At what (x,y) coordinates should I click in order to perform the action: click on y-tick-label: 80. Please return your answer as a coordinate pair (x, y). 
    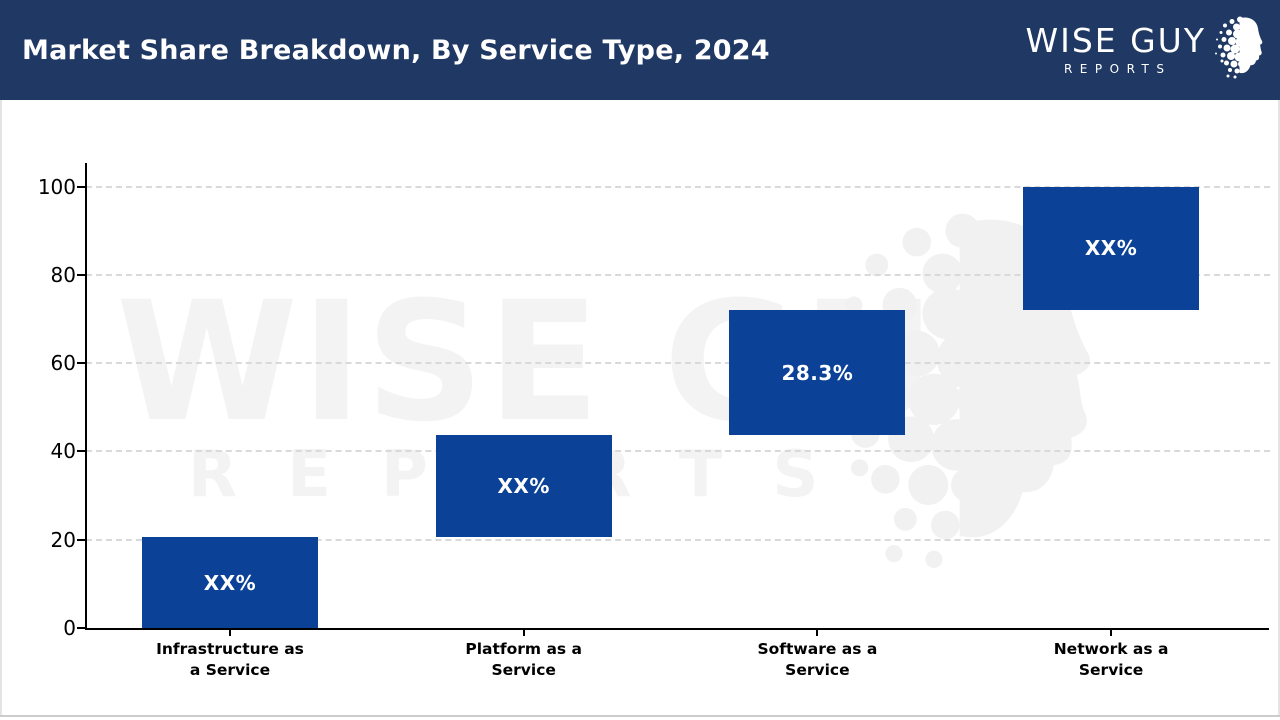
    Looking at the image, I should click on (63, 274).